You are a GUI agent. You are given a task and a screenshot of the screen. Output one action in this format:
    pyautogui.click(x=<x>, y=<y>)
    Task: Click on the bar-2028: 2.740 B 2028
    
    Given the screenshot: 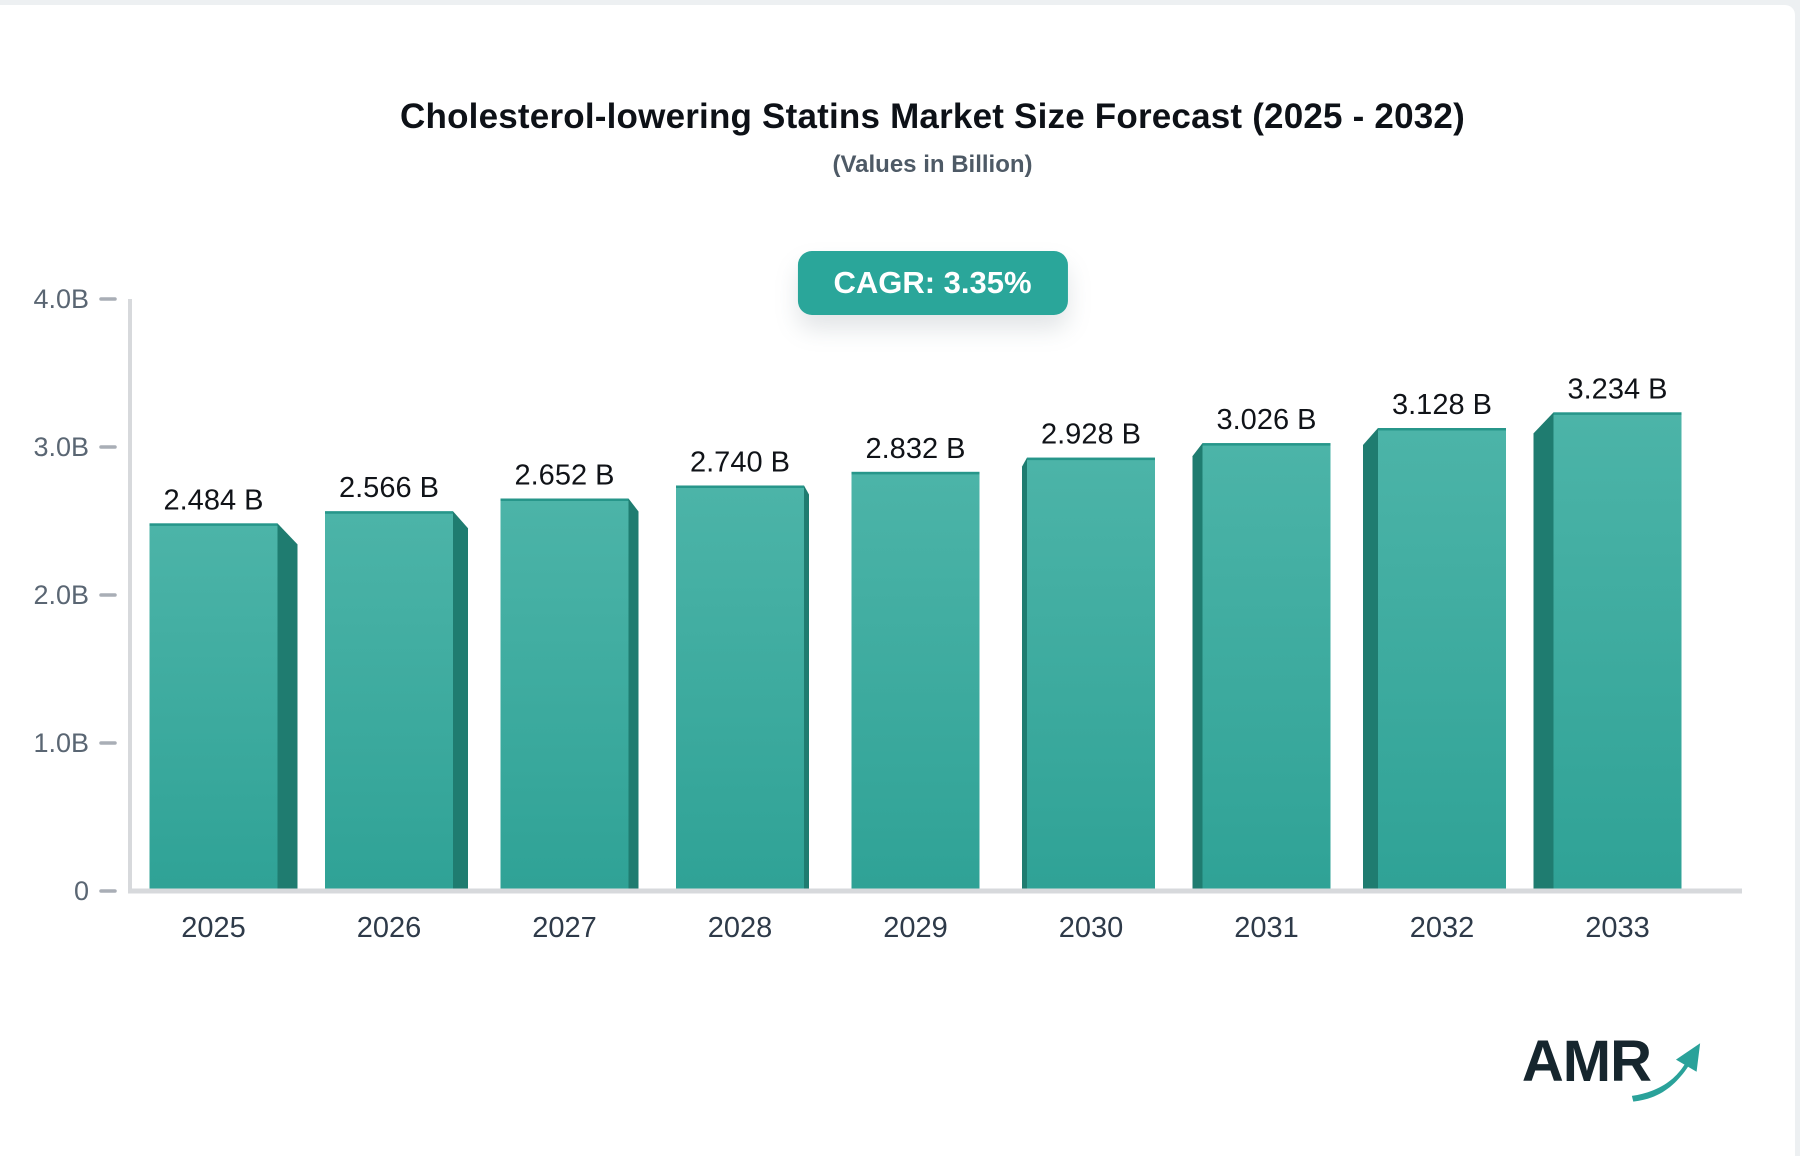 What is the action you would take?
    pyautogui.click(x=742, y=695)
    